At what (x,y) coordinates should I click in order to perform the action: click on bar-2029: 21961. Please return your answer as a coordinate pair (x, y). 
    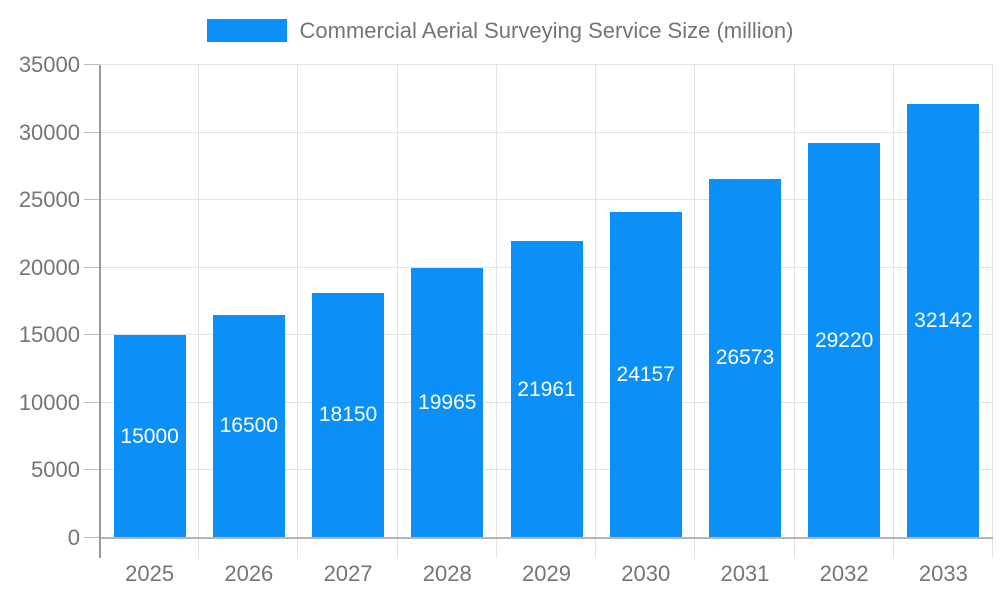
    Looking at the image, I should click on (546, 389).